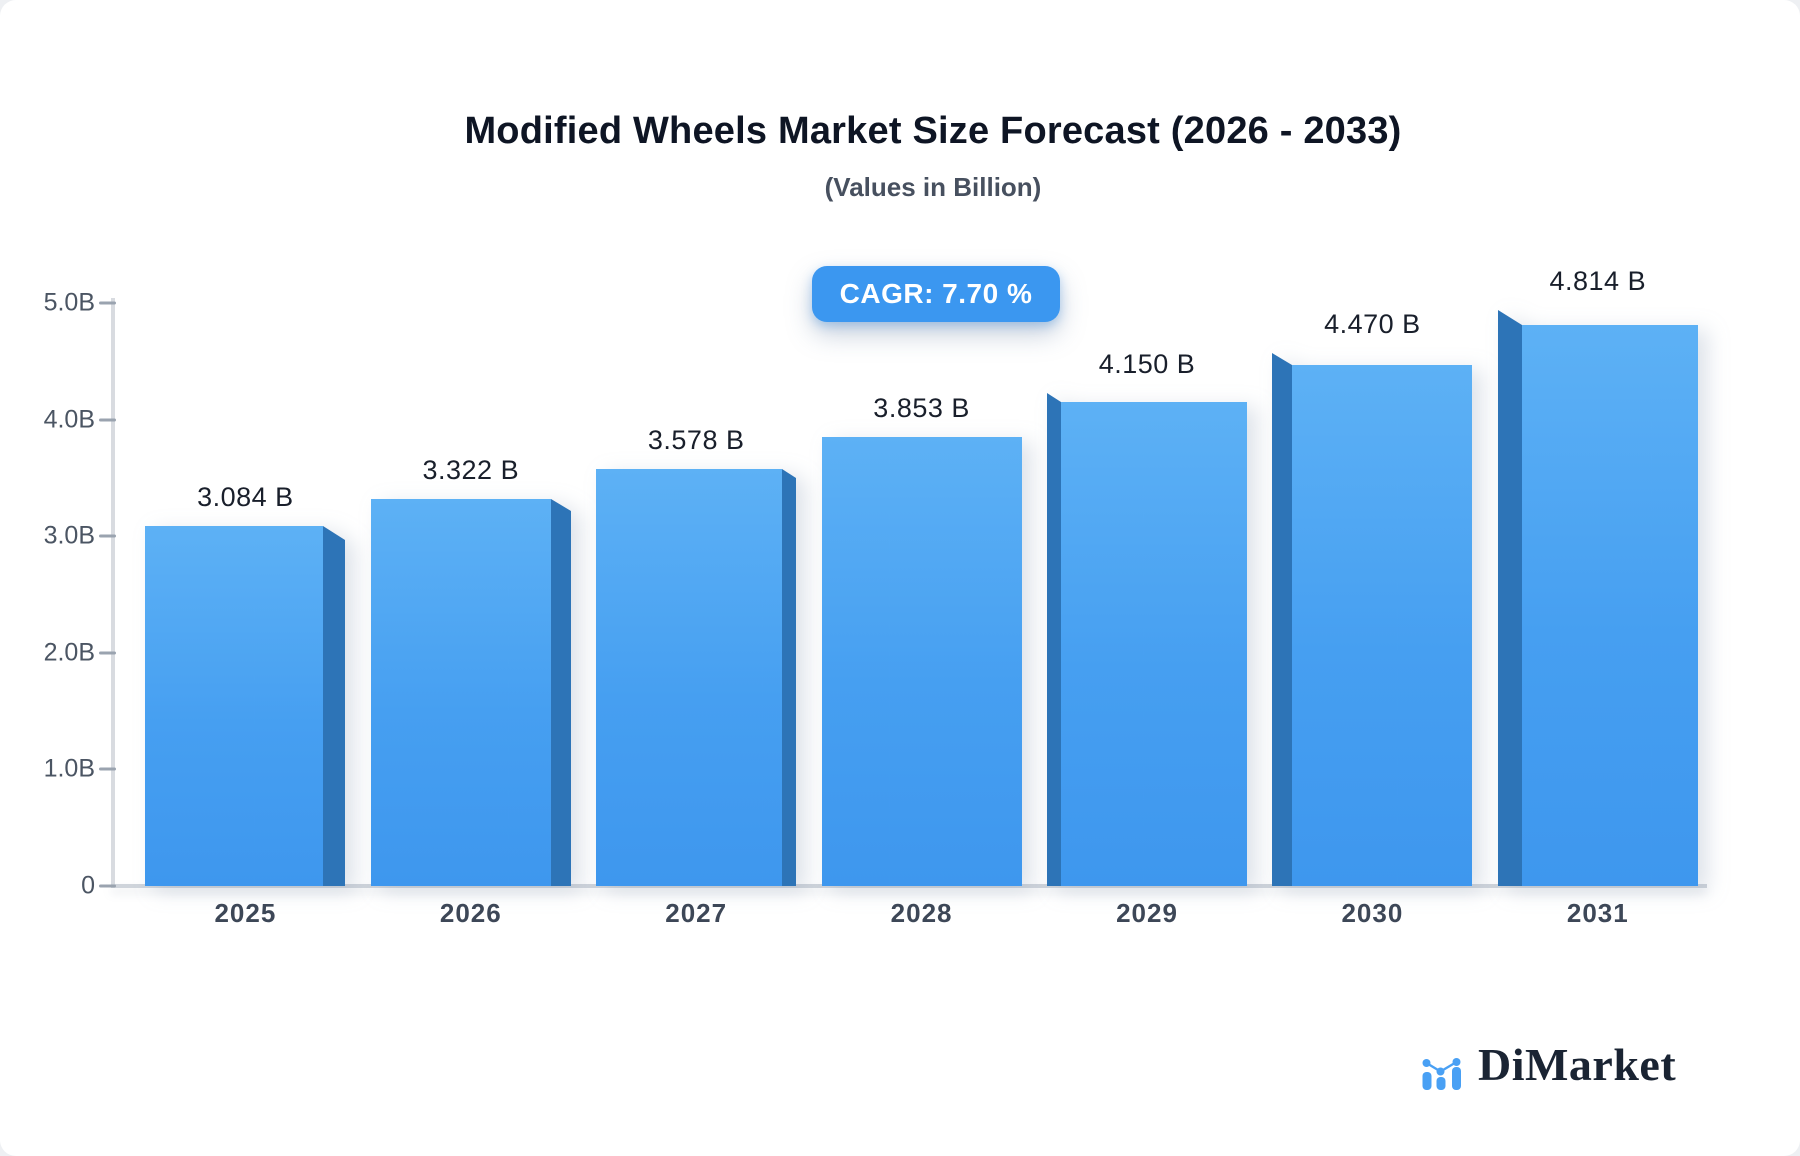 The height and width of the screenshot is (1156, 1800). I want to click on bar-value-label-2031: 4.814 B, so click(1598, 281).